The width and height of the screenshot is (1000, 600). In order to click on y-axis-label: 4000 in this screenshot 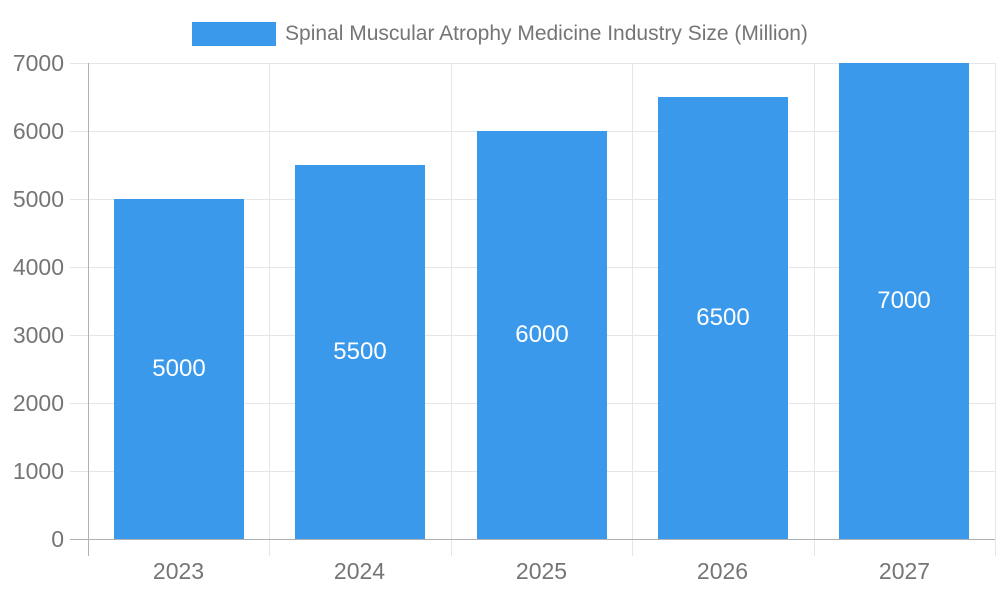, I will do `click(38, 267)`.